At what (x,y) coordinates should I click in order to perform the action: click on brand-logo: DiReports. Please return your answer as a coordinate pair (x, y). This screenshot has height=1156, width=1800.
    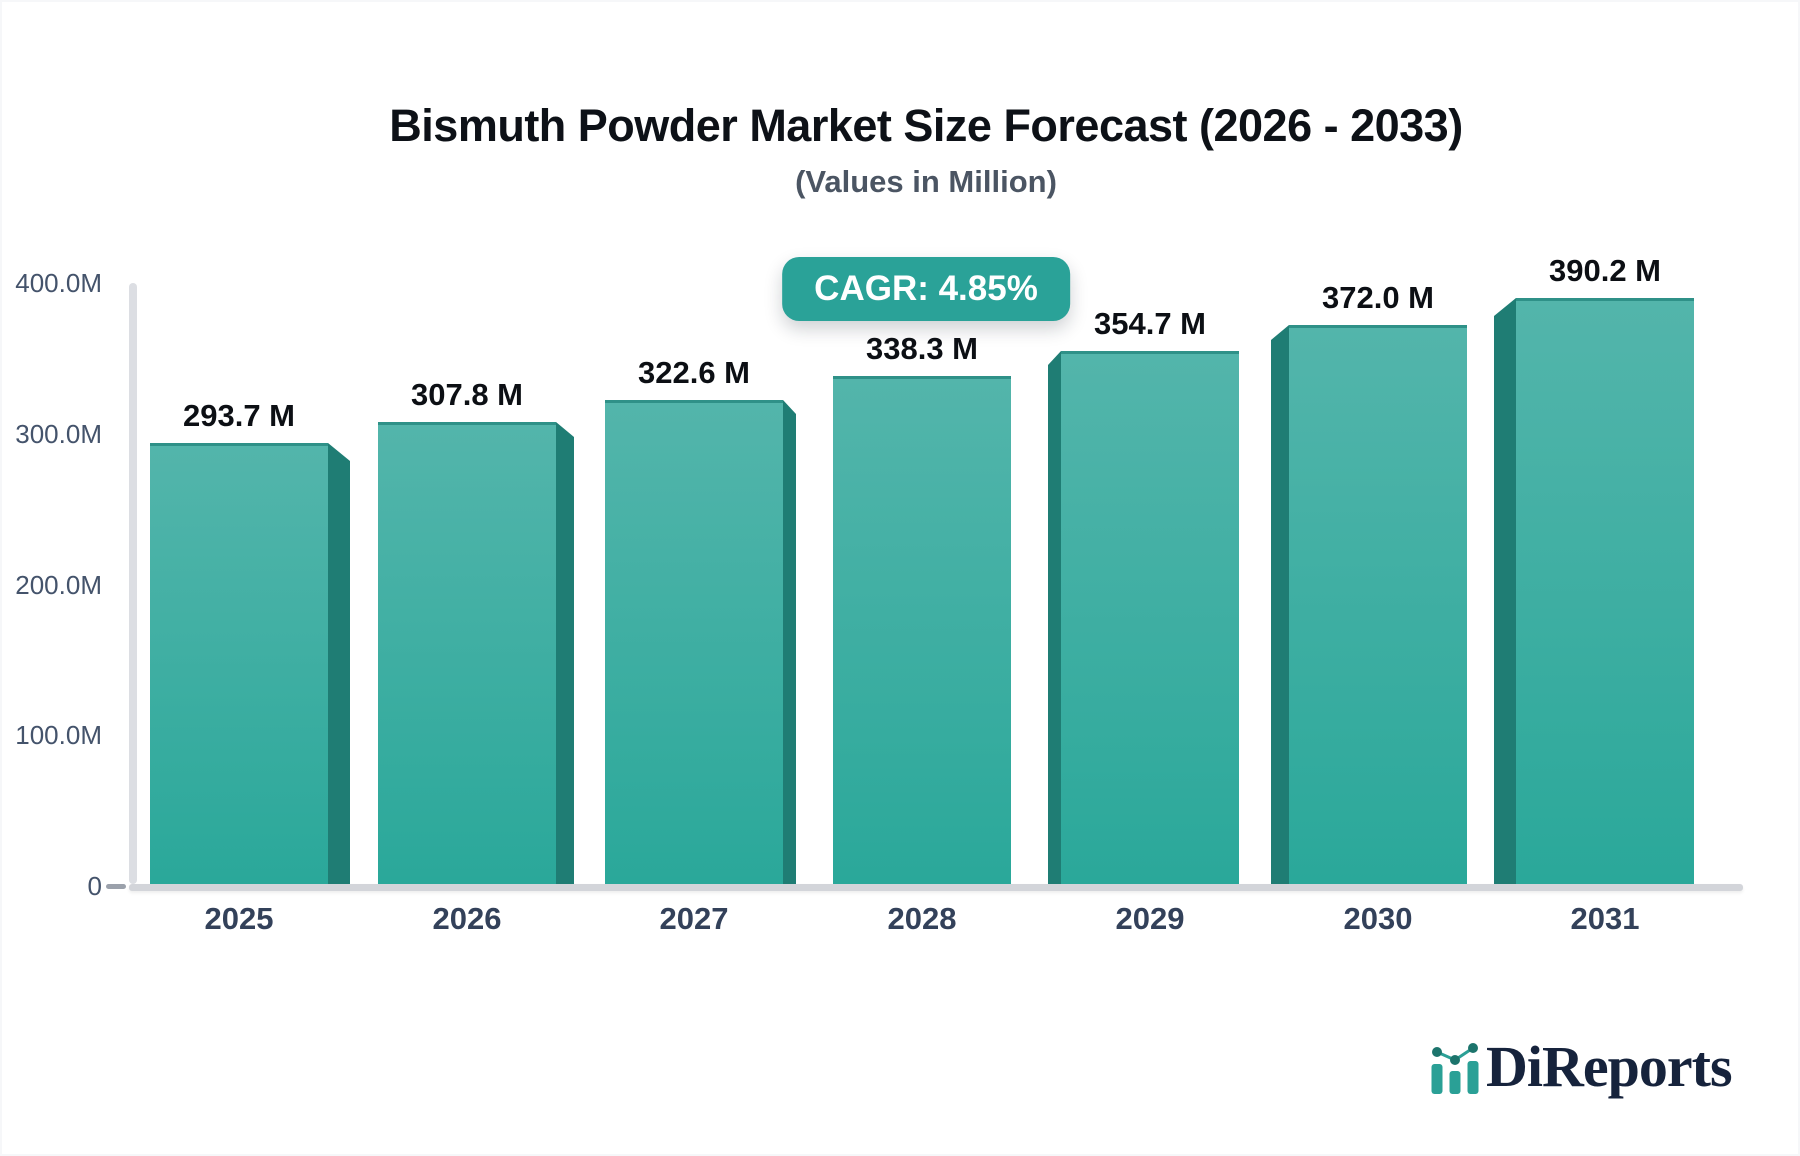
    Looking at the image, I should click on (1580, 1066).